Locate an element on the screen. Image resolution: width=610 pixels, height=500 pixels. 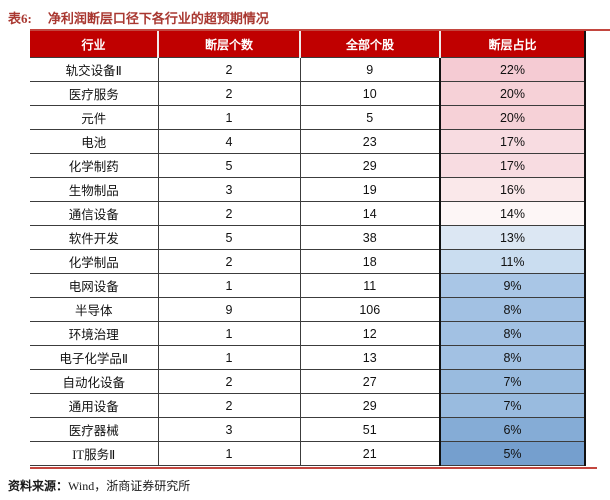
header-industry: 行业 is located at coordinates (94, 44).